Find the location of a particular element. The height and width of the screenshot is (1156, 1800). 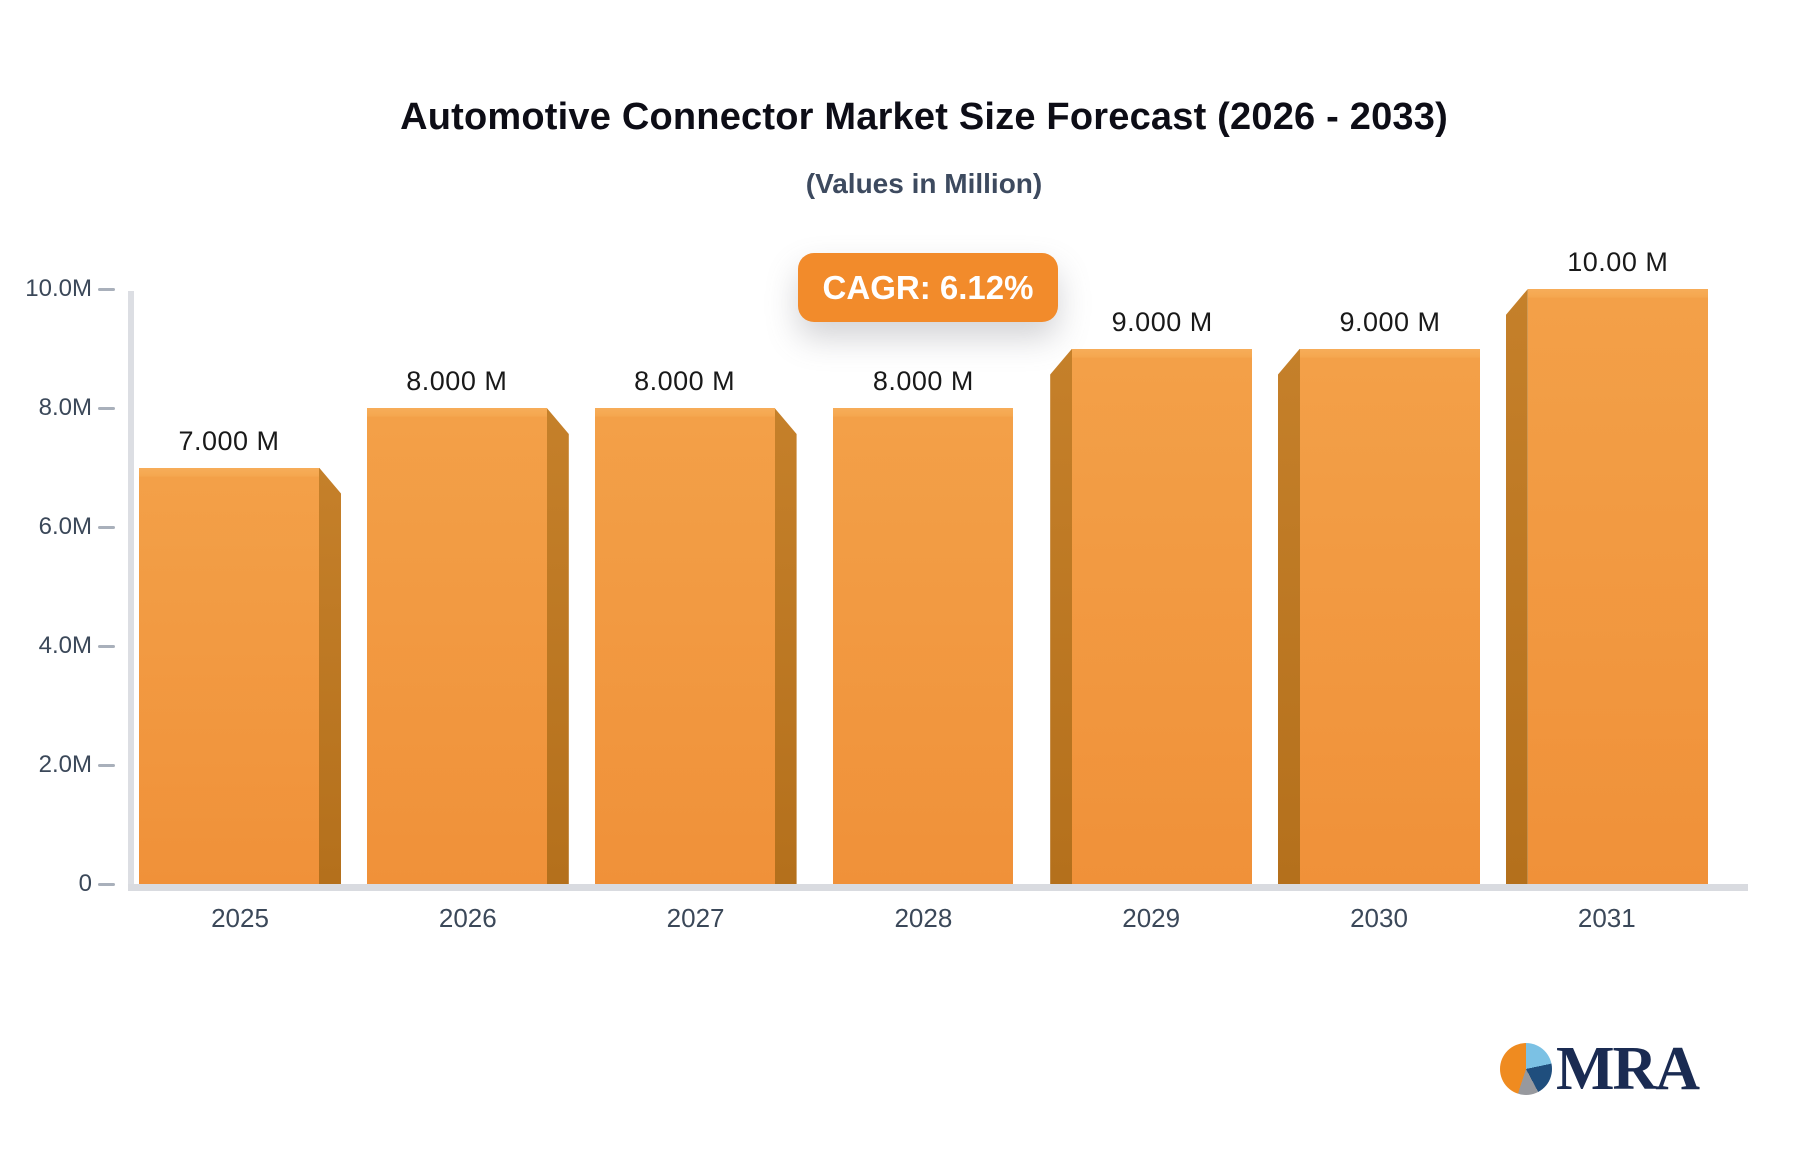

x-axis-label-2029: 2029 is located at coordinates (1151, 918).